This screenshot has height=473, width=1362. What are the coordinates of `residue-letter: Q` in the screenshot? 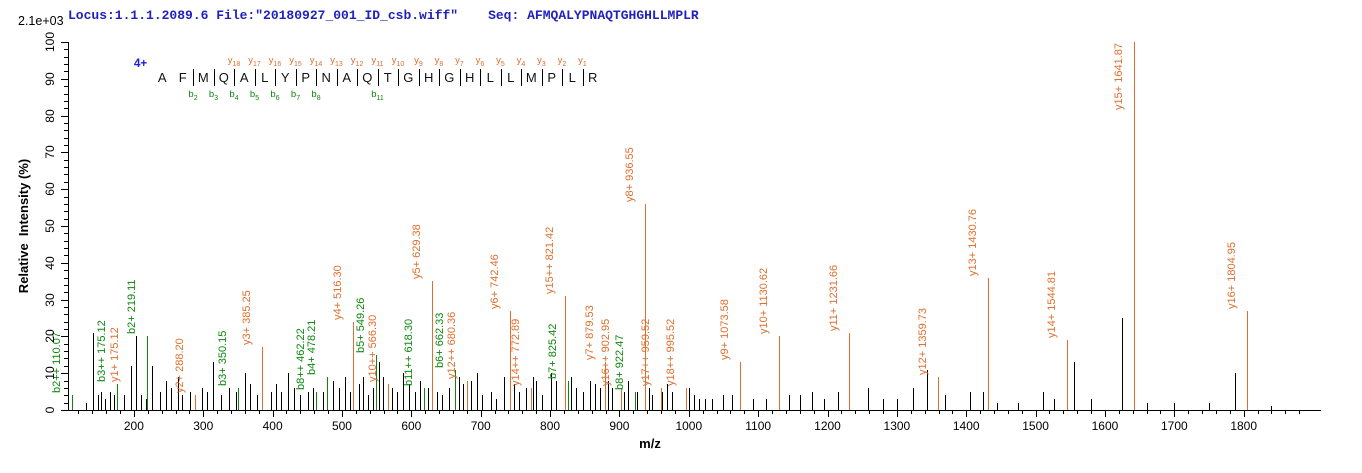 It's located at (367, 77).